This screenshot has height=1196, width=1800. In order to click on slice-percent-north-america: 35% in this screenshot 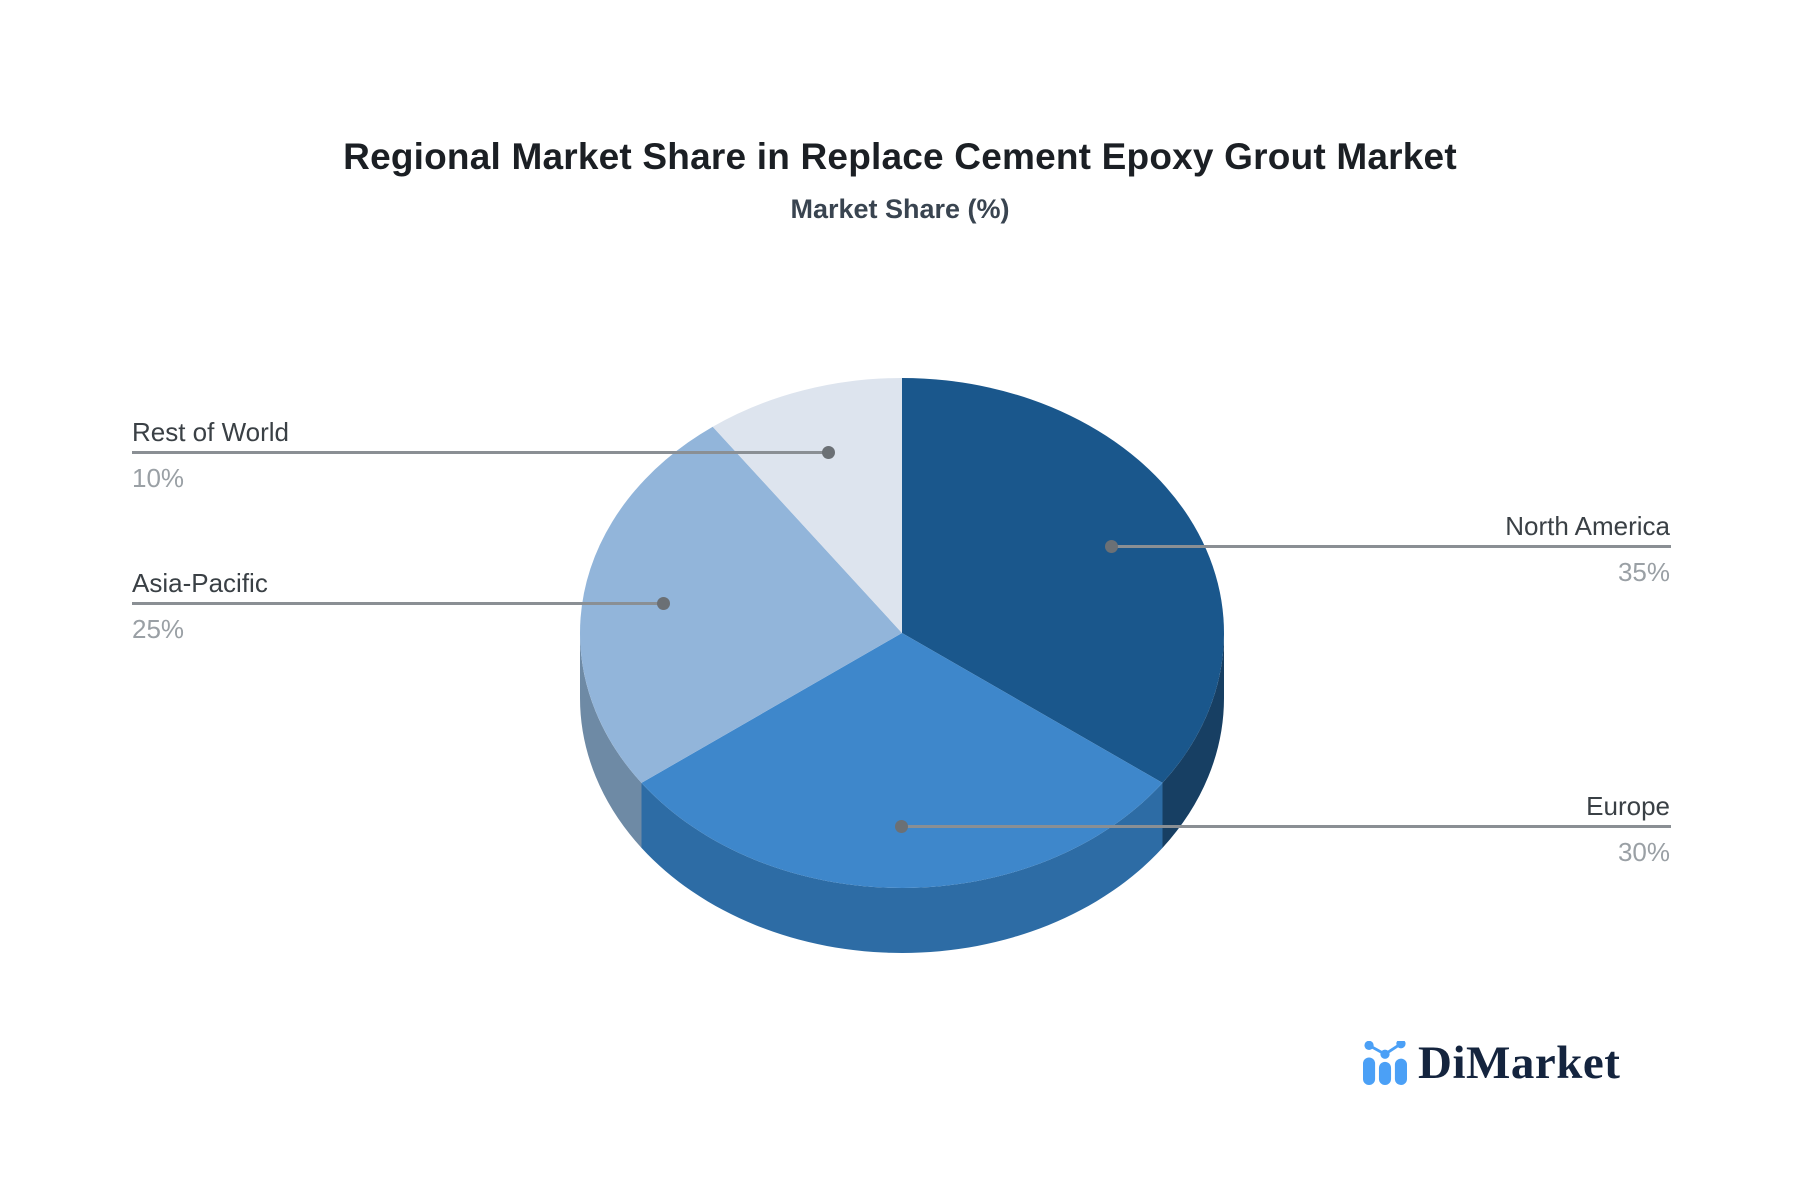, I will do `click(1643, 572)`.